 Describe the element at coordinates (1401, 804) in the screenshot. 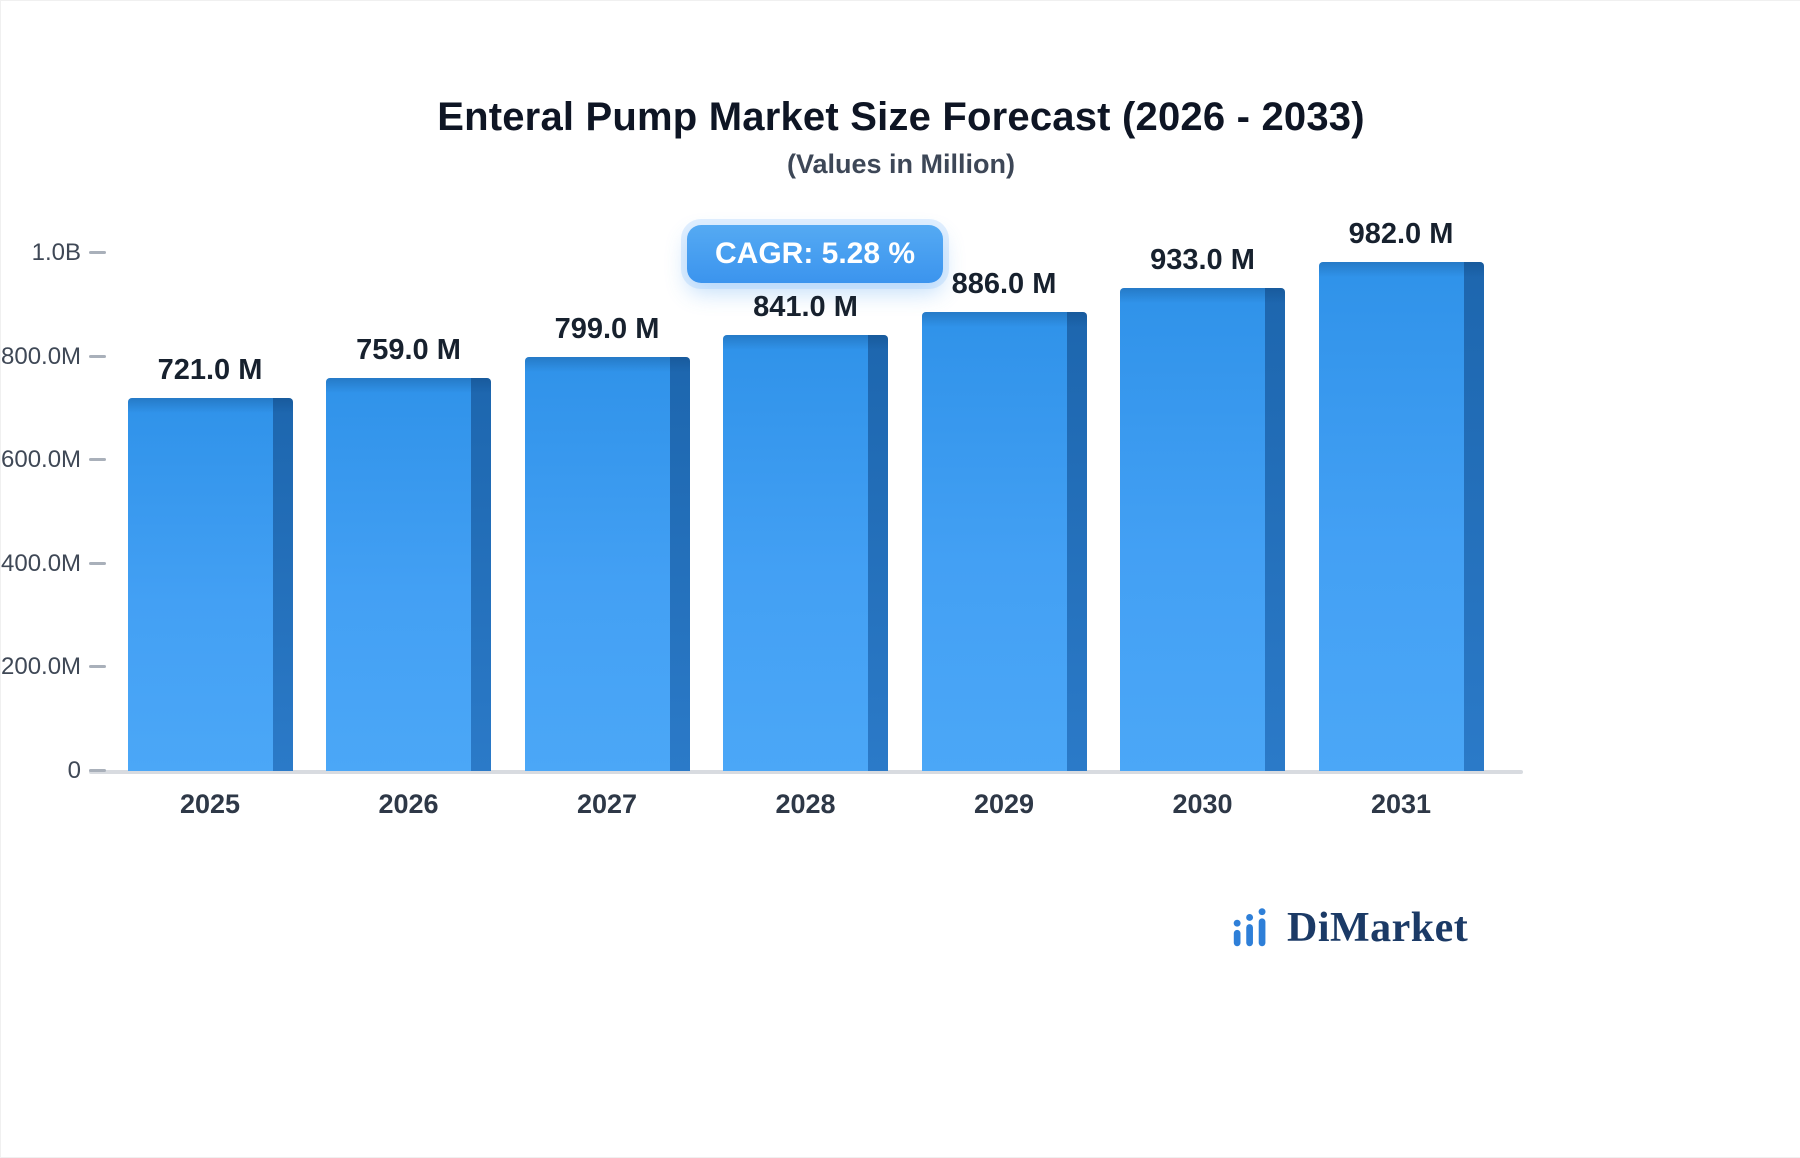

I see `x-axis-category-label: 2031` at that location.